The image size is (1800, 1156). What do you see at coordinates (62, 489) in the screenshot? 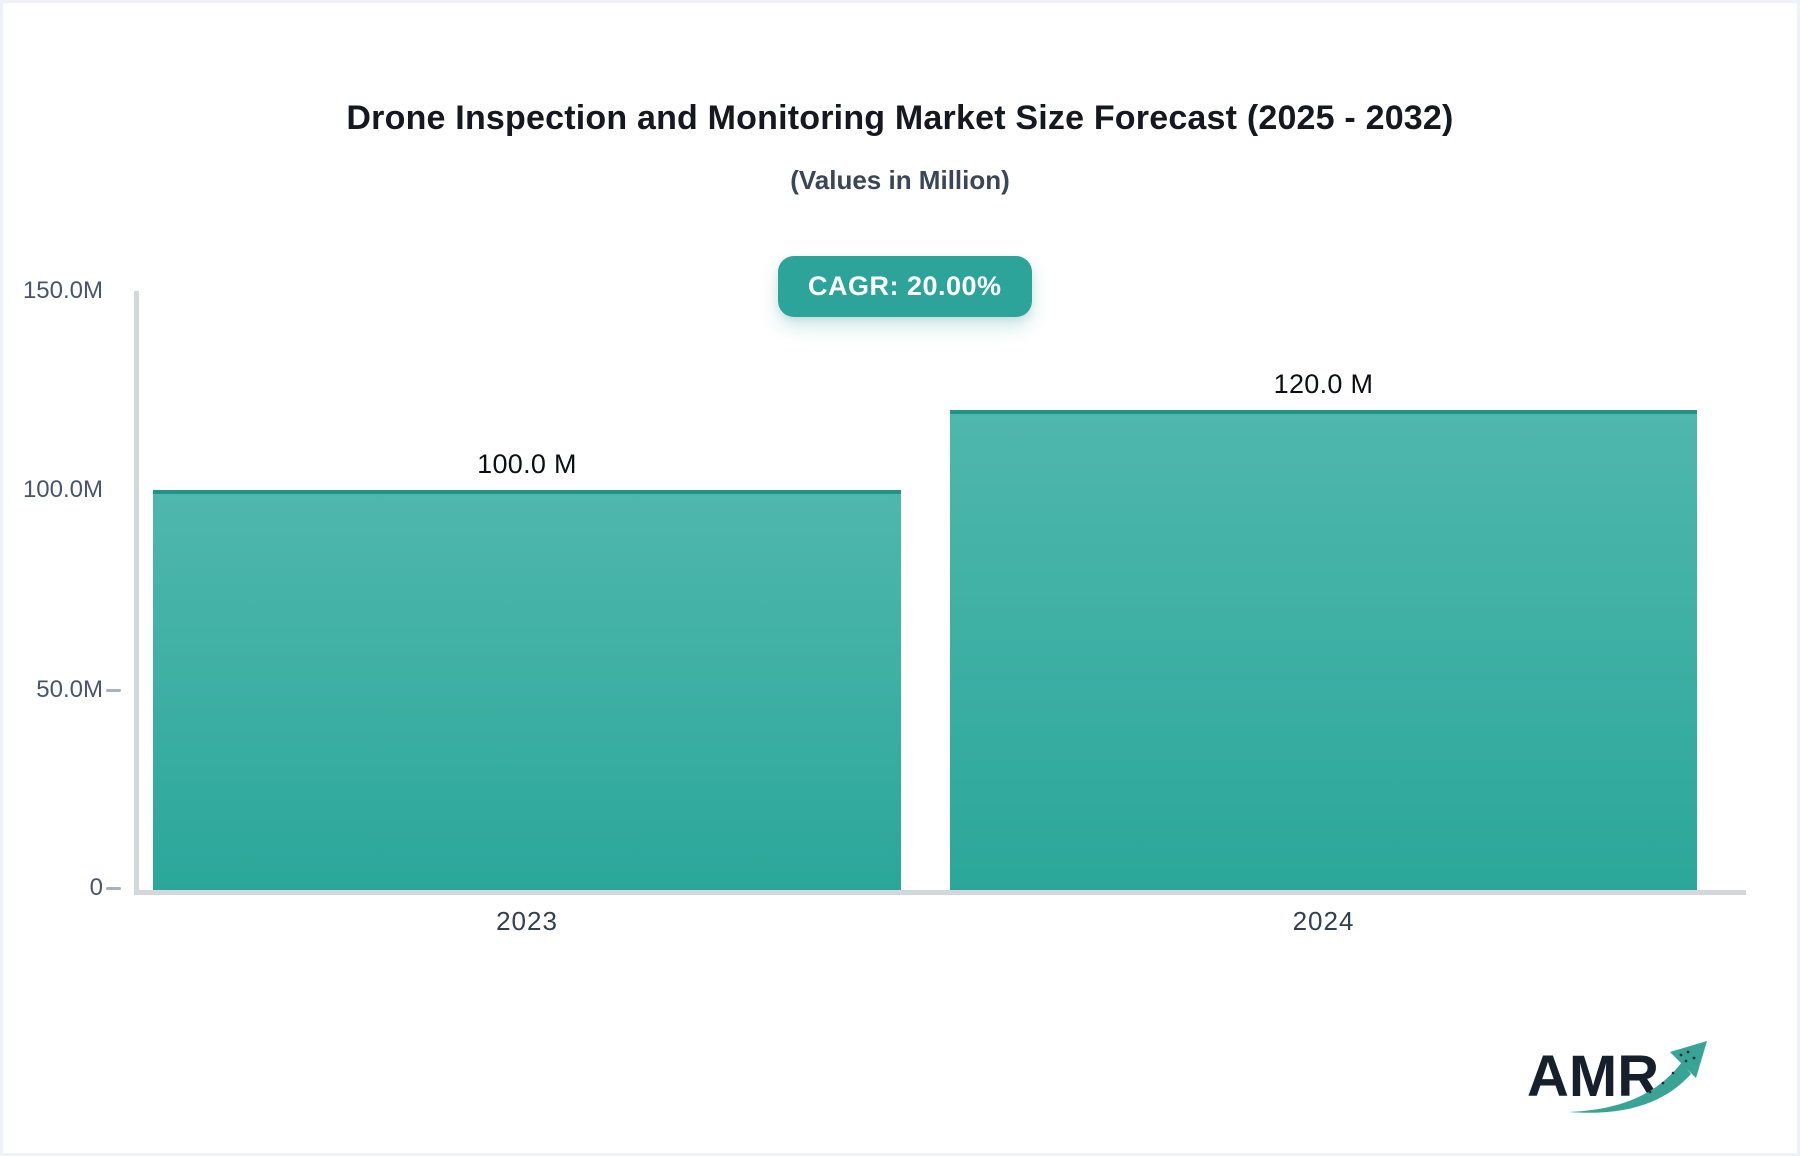
I see `y-axis-label-100: 100.0M` at bounding box center [62, 489].